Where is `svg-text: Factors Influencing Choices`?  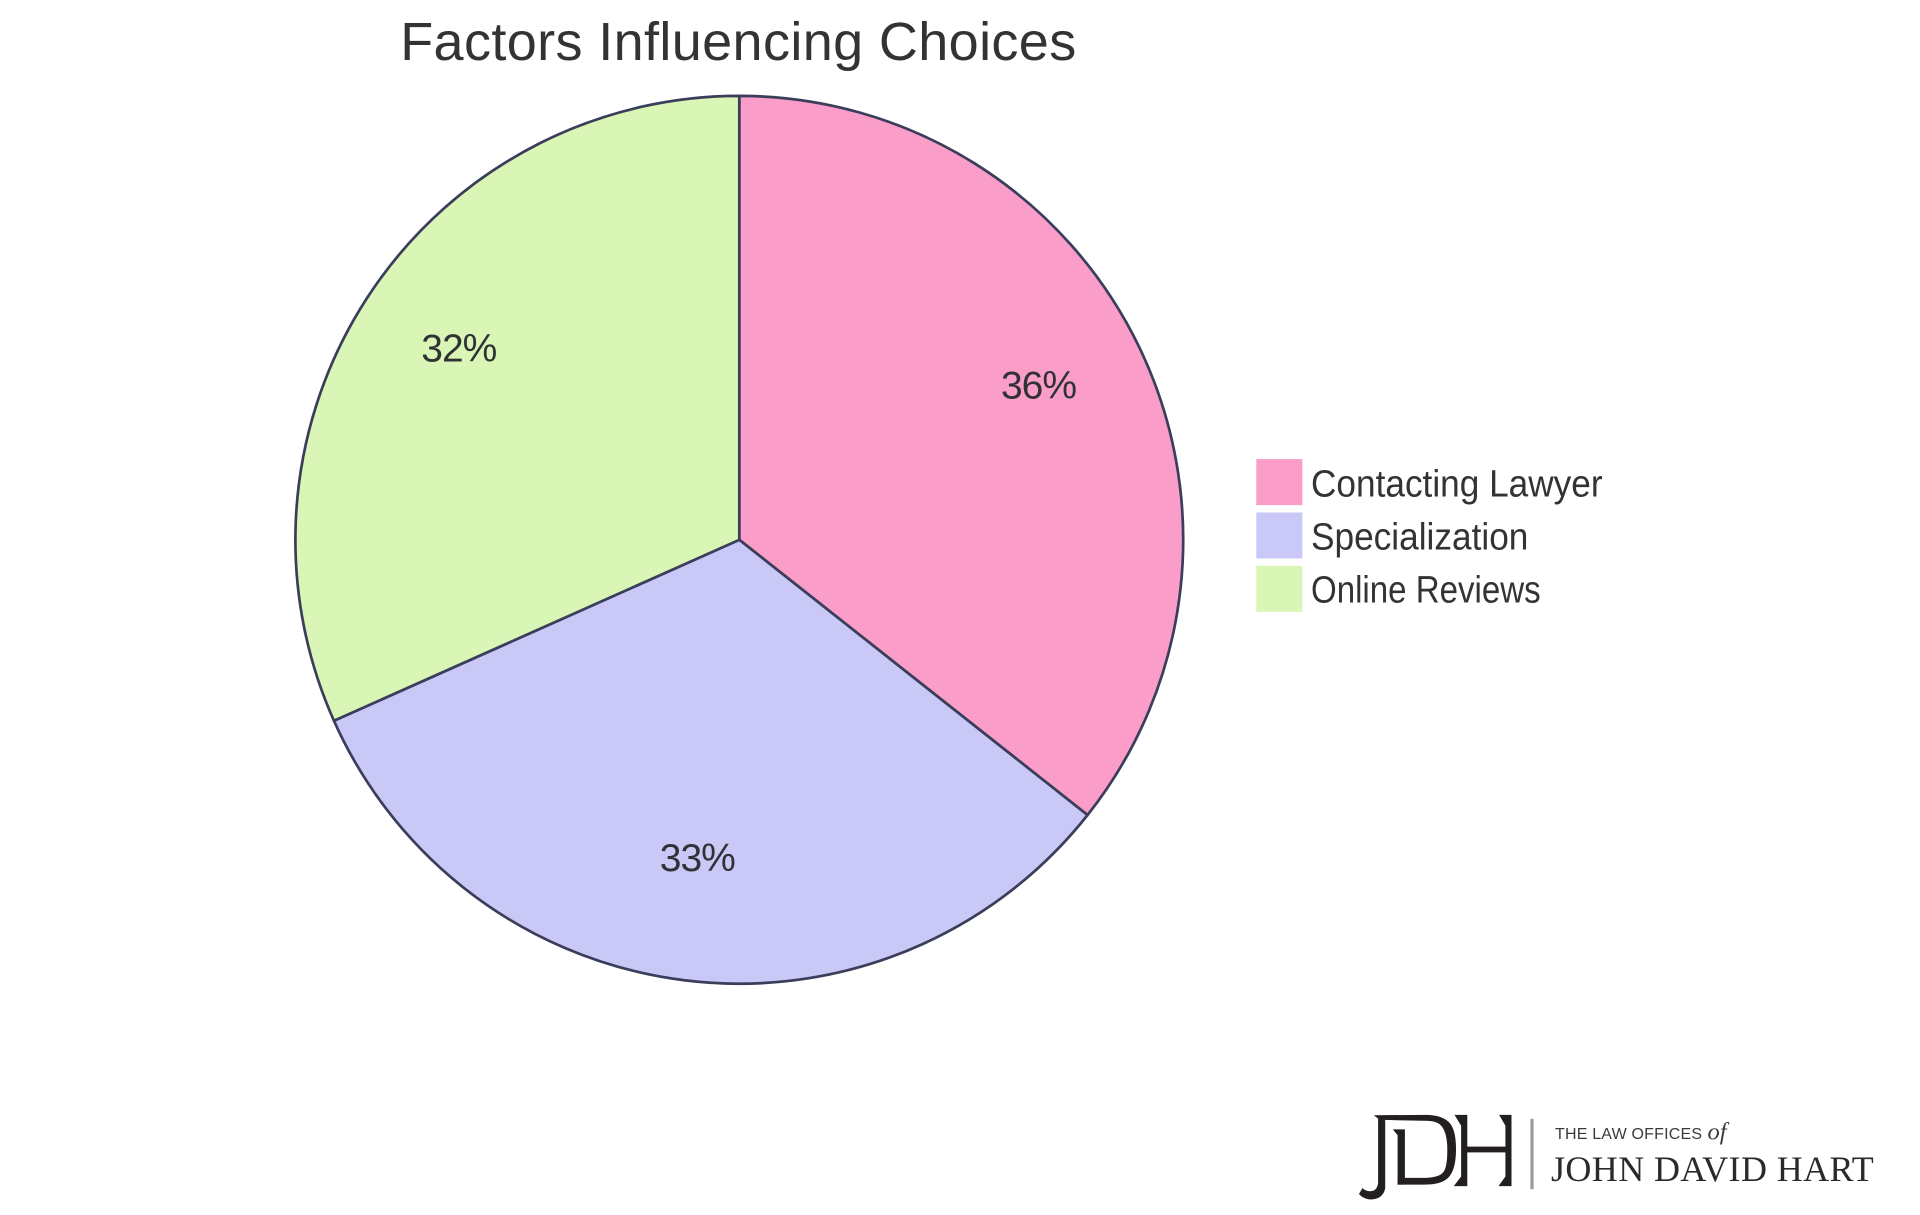 svg-text: Factors Influencing Choices is located at coordinates (738, 42).